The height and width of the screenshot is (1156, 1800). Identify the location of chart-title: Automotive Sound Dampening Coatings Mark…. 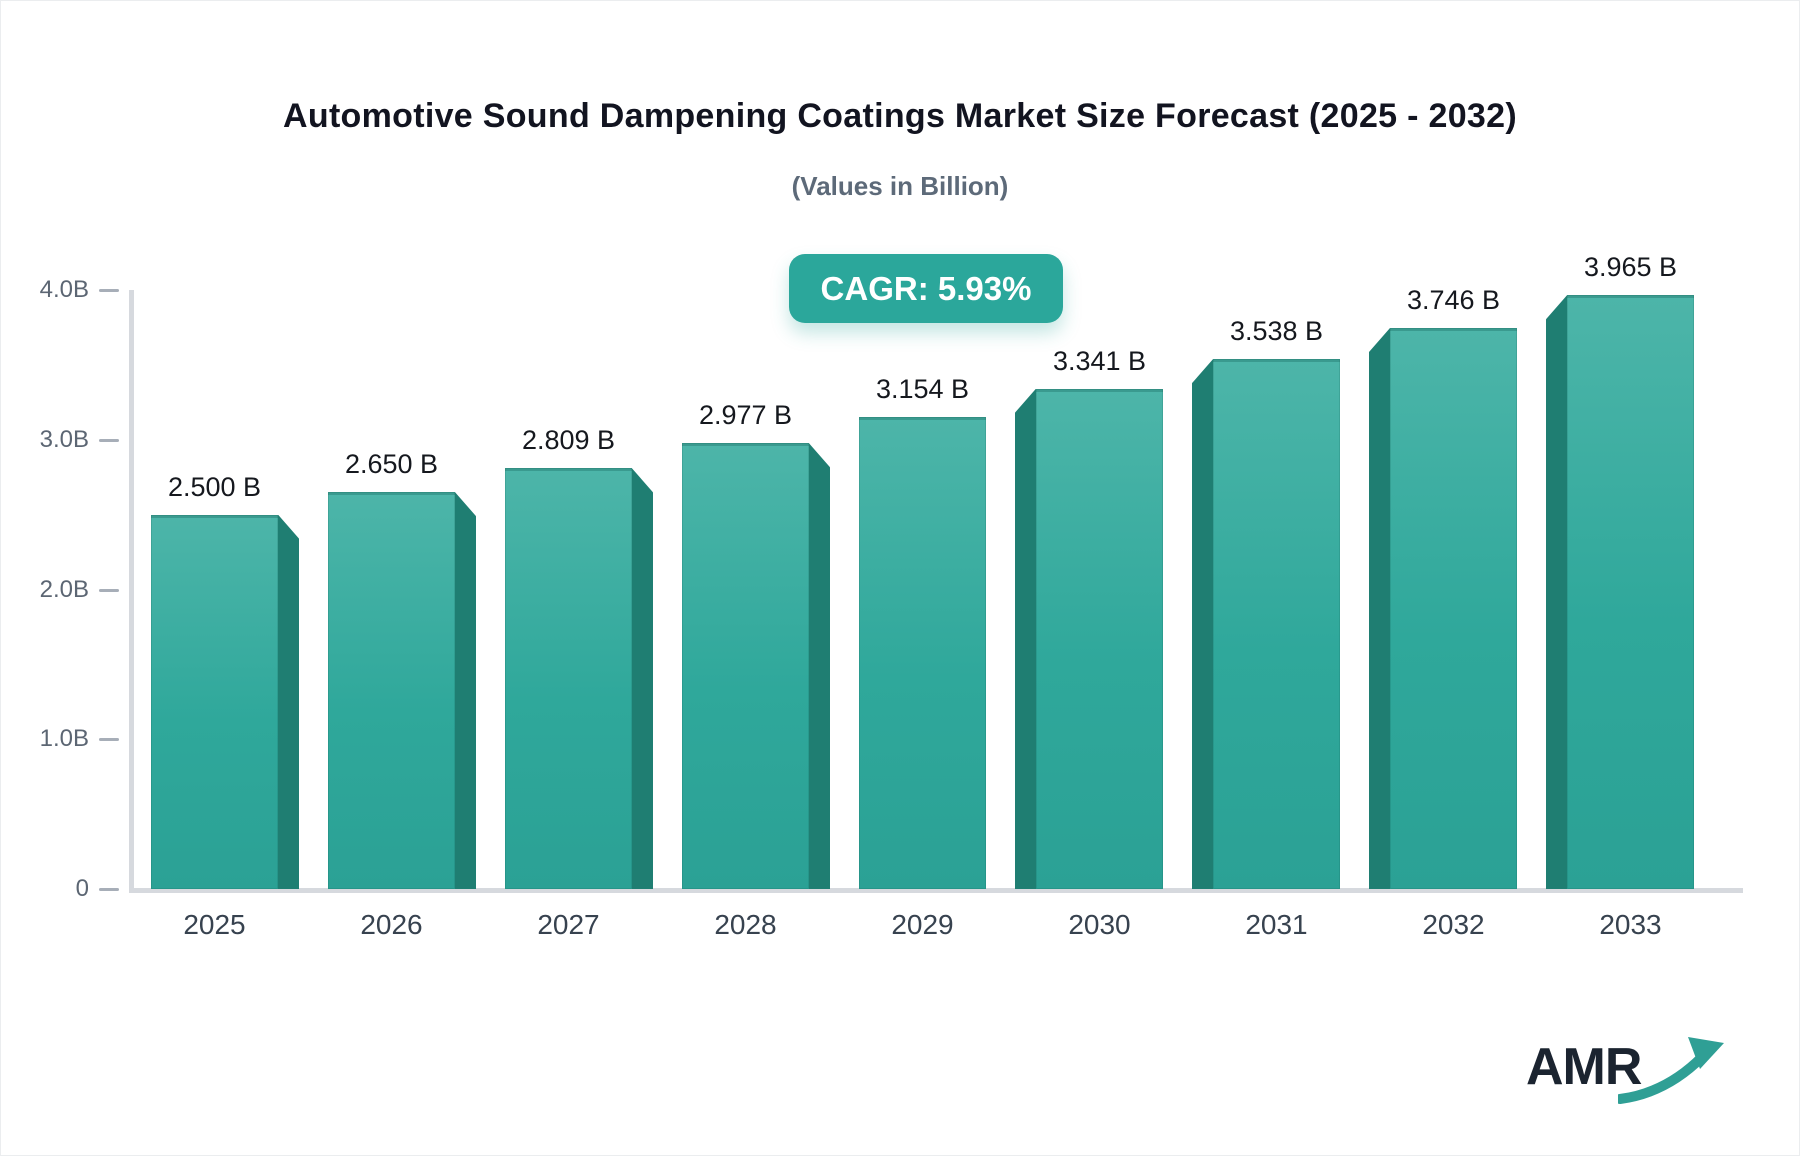
(900, 116).